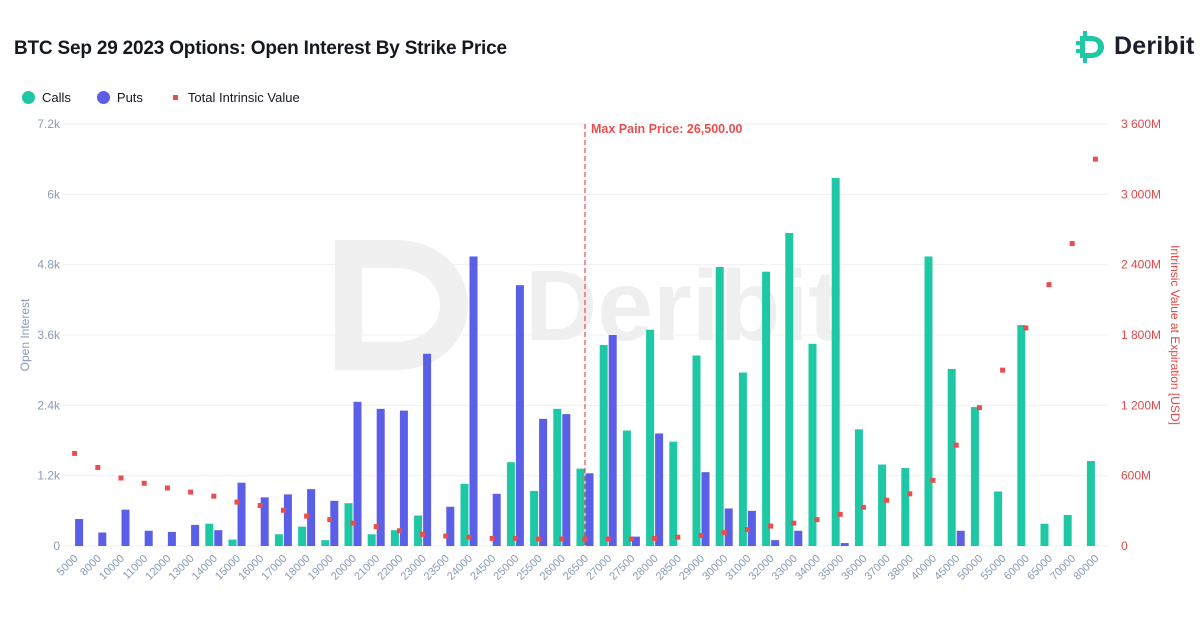 Image resolution: width=1200 pixels, height=628 pixels. What do you see at coordinates (994, 568) in the screenshot?
I see `x-tick-label: 55000` at bounding box center [994, 568].